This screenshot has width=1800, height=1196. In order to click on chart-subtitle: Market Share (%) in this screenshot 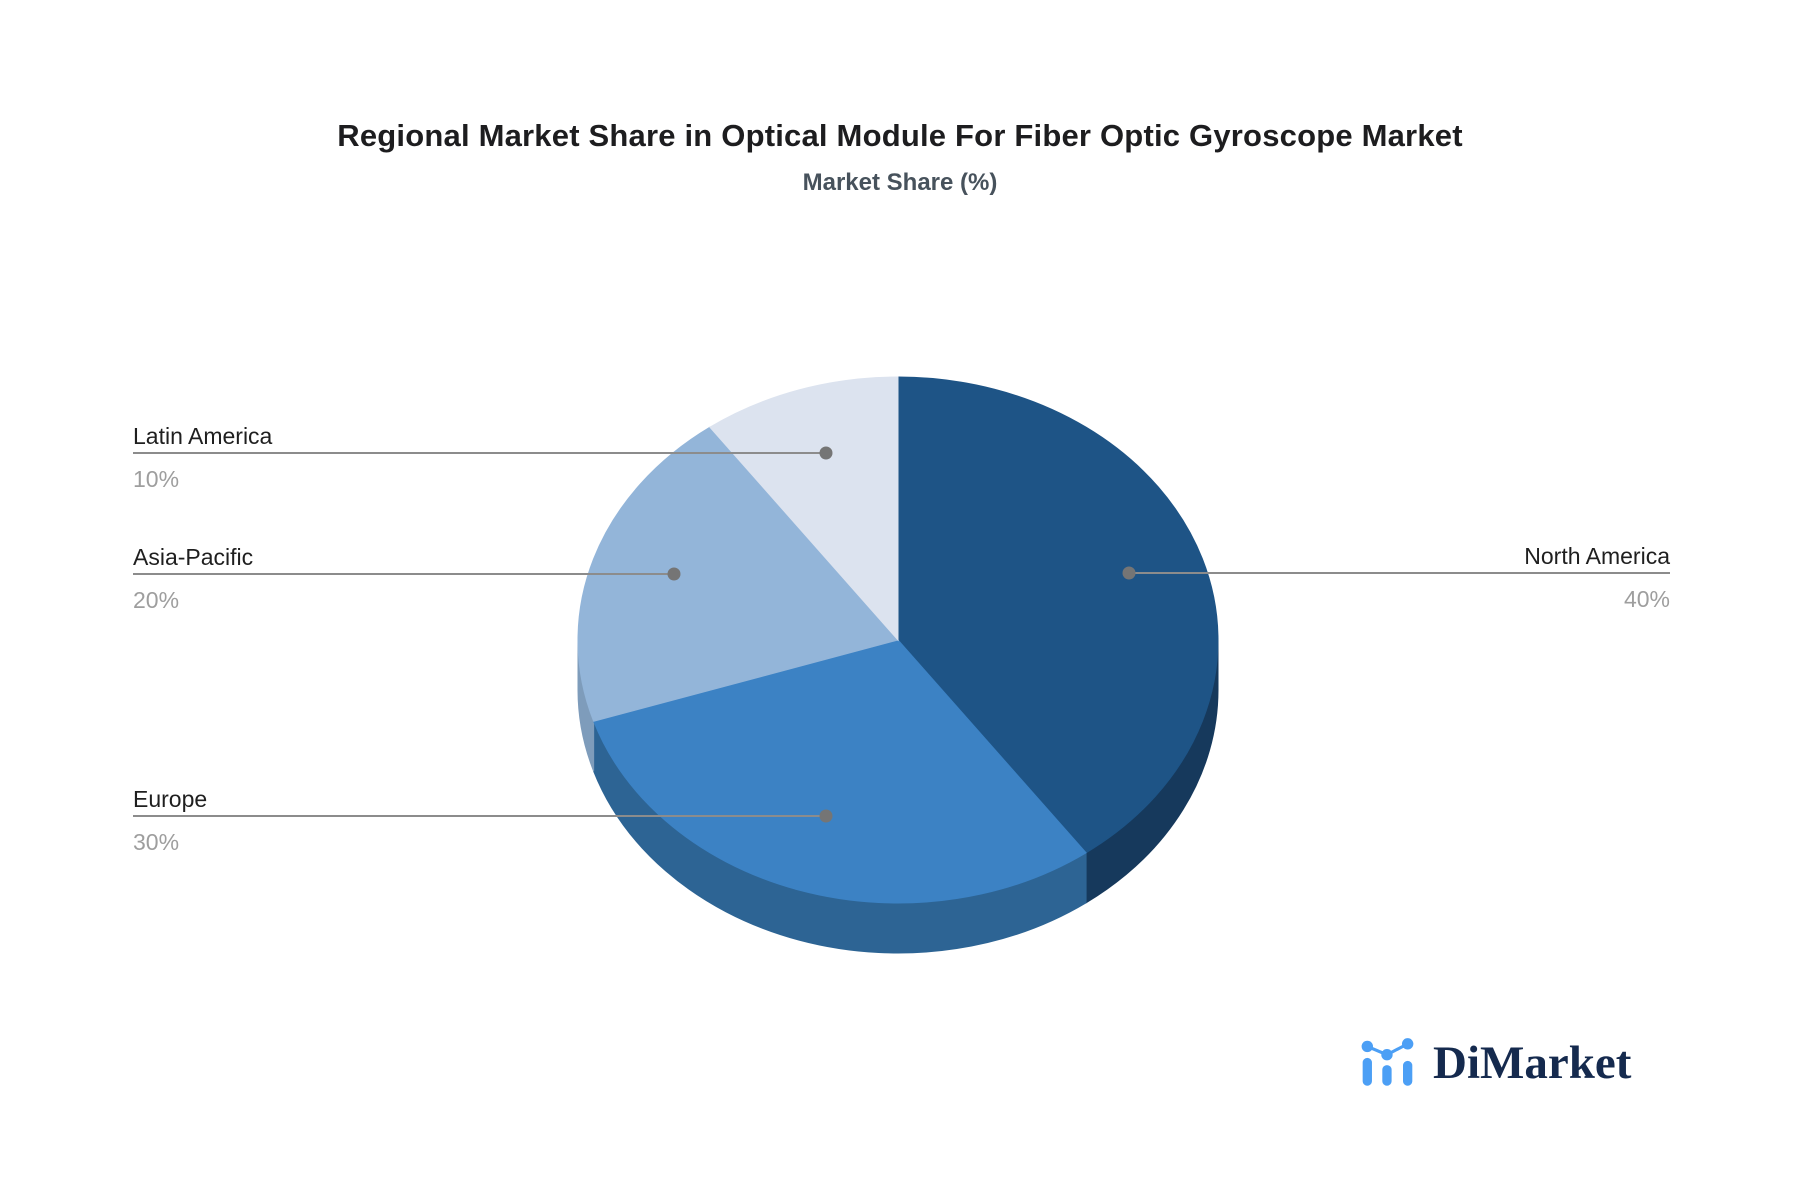, I will do `click(900, 182)`.